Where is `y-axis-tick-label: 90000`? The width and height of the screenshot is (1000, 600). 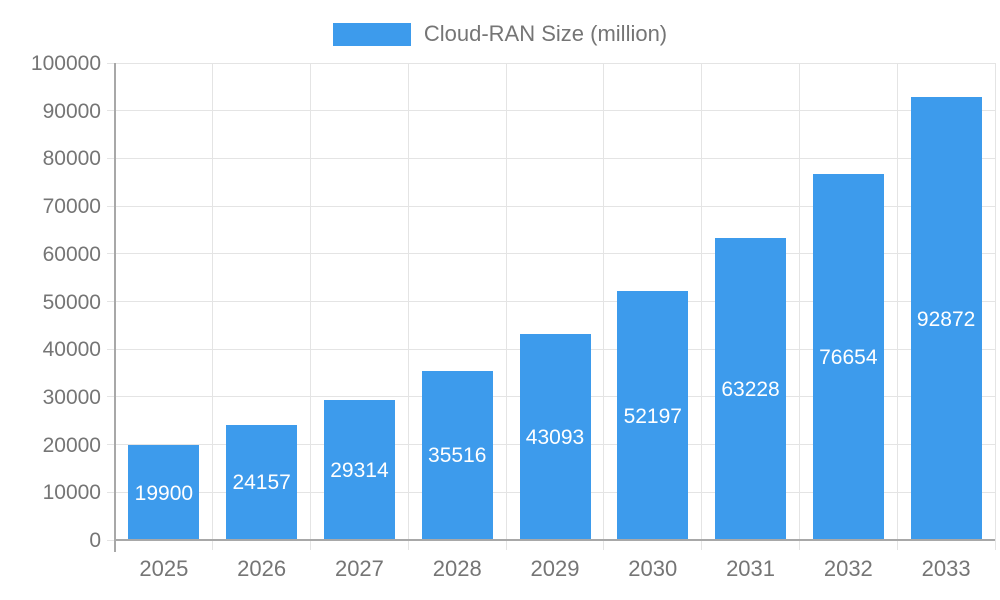 y-axis-tick-label: 90000 is located at coordinates (71, 111).